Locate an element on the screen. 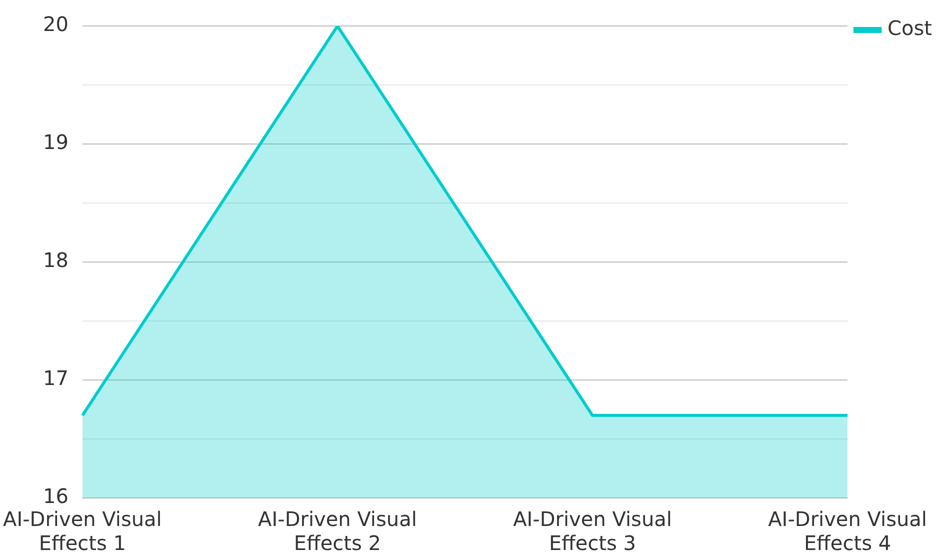  y-tick-label: 16 is located at coordinates (55, 496).